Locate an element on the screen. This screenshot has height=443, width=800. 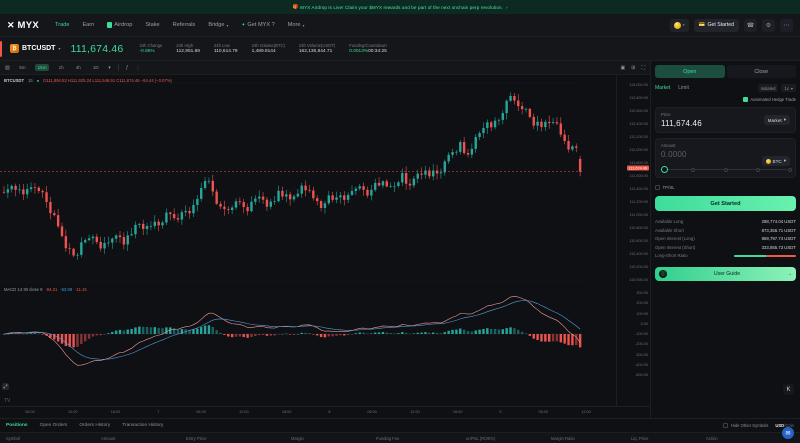
price-field: Price 111,674.46 Market ▾ is located at coordinates (725, 120).